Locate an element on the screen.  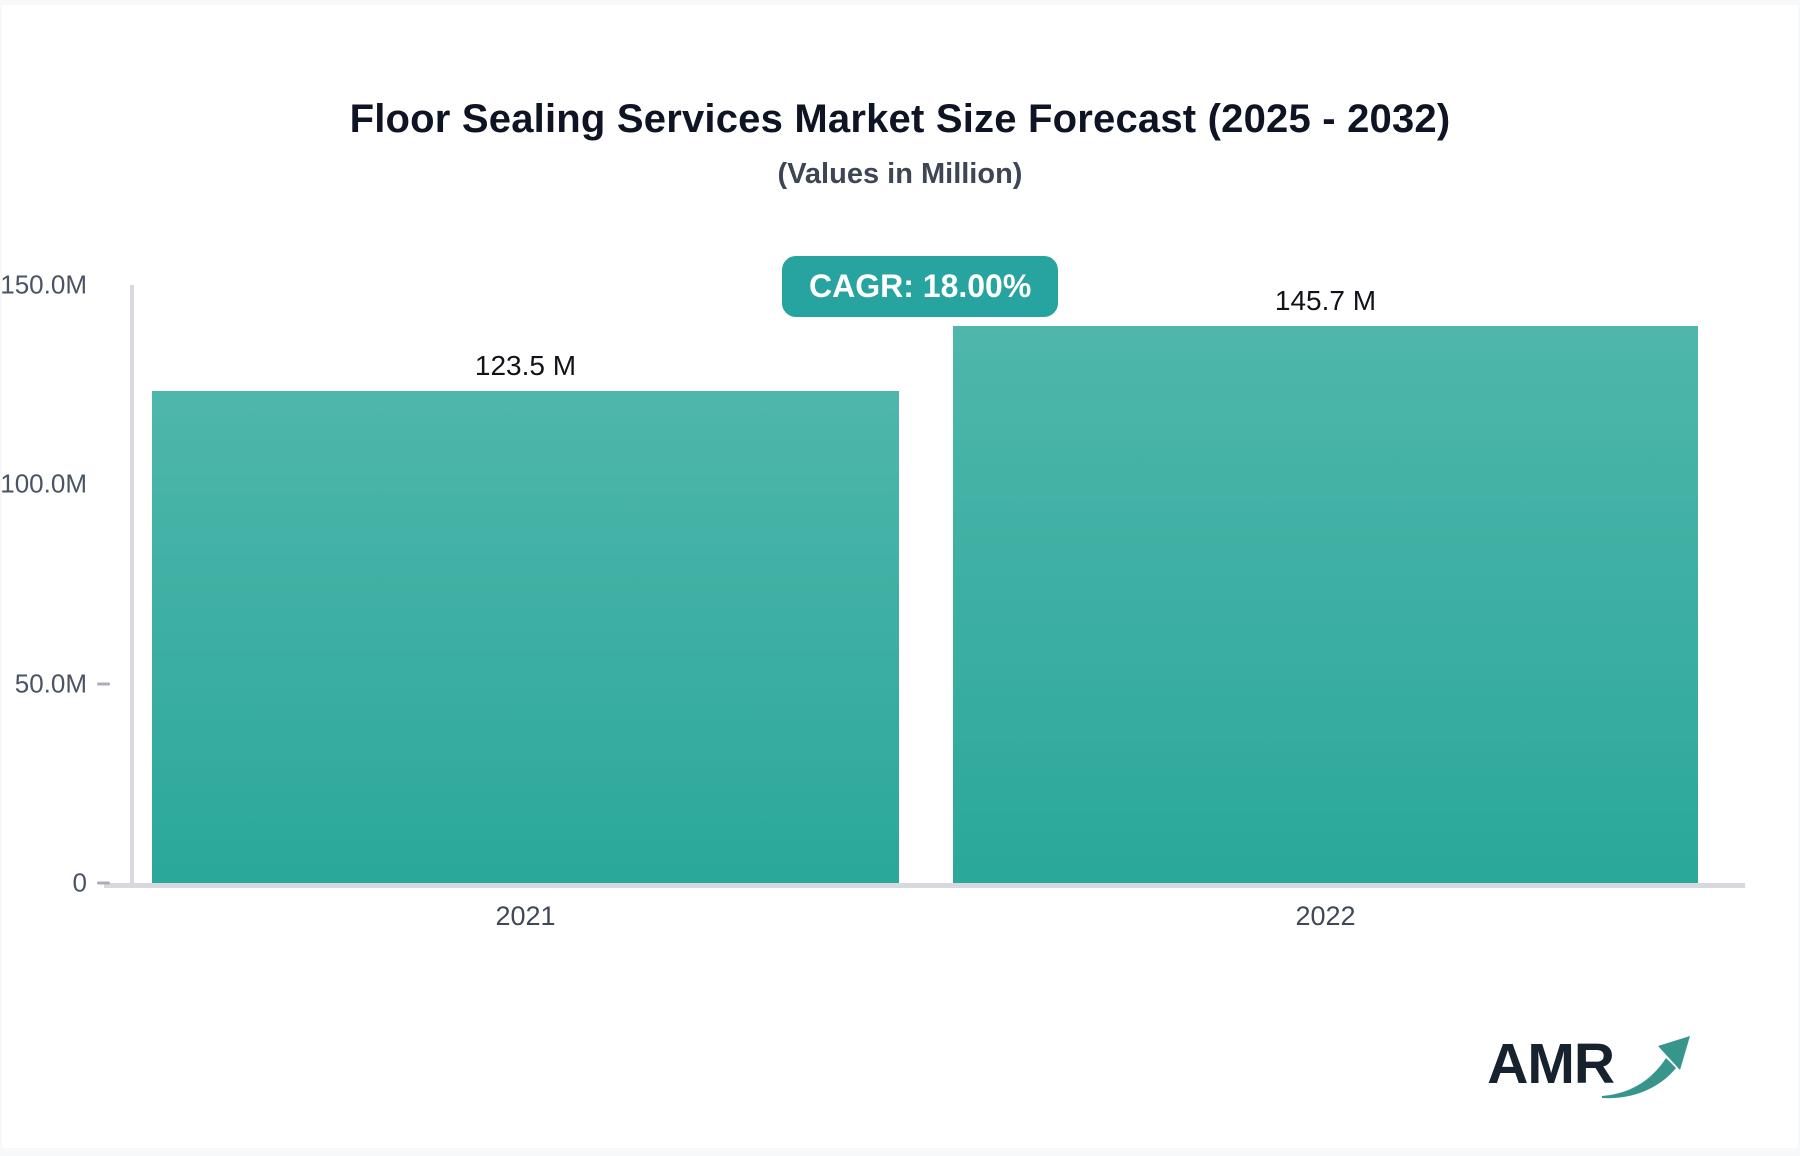
y-tick: 0 is located at coordinates (55, 883).